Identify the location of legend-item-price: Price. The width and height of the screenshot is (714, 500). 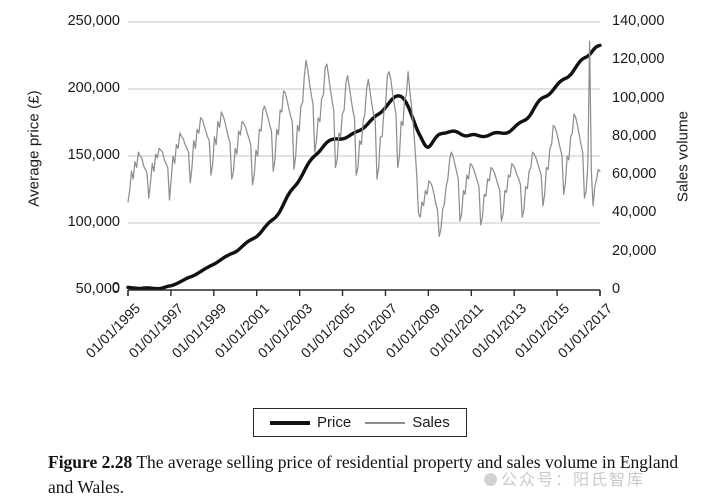
(310, 422).